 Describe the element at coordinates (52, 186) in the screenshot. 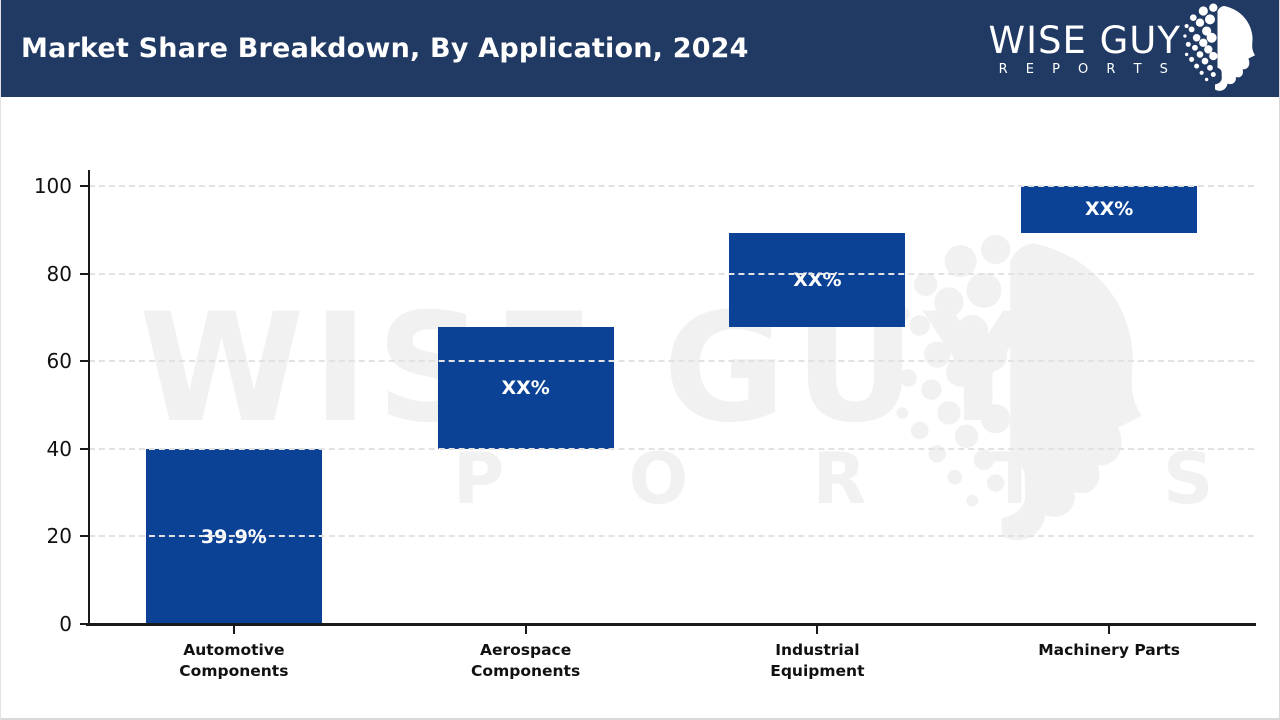

I see `y-tick-label-100: 100` at that location.